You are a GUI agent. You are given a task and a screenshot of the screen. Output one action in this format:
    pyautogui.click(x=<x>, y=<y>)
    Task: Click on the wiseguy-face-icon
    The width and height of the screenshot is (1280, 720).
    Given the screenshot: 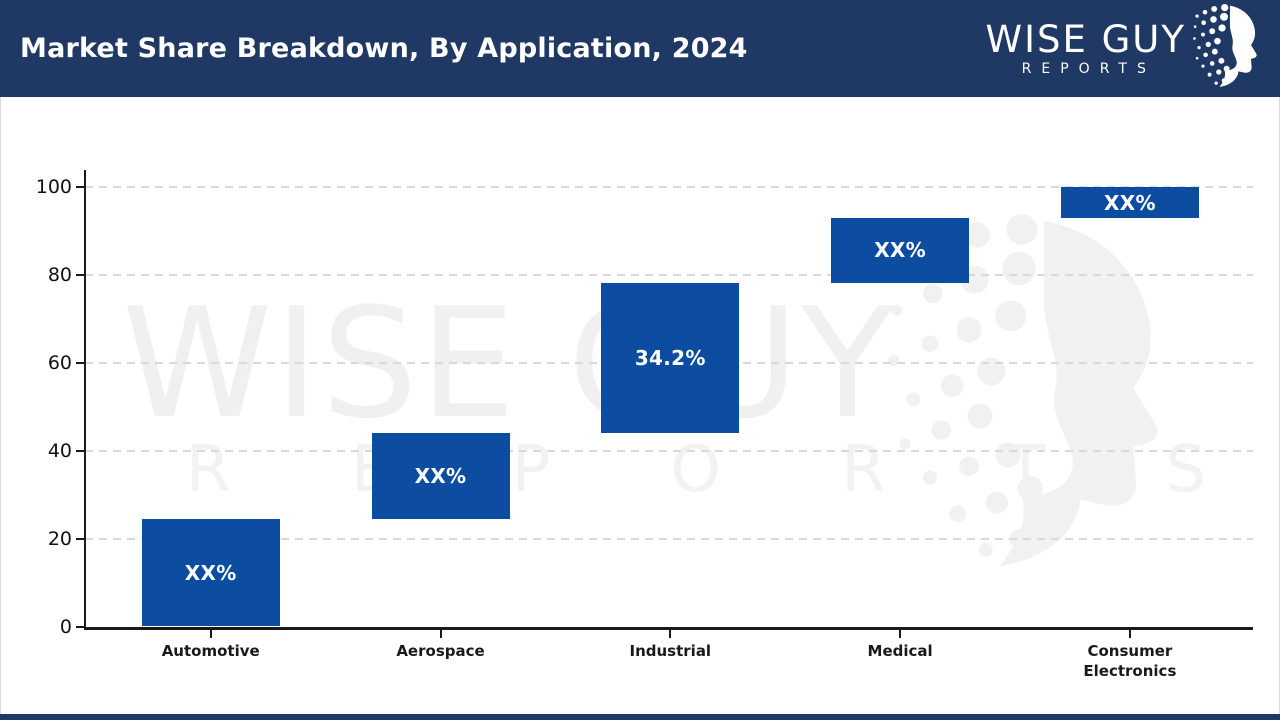 What is the action you would take?
    pyautogui.click(x=1225, y=45)
    